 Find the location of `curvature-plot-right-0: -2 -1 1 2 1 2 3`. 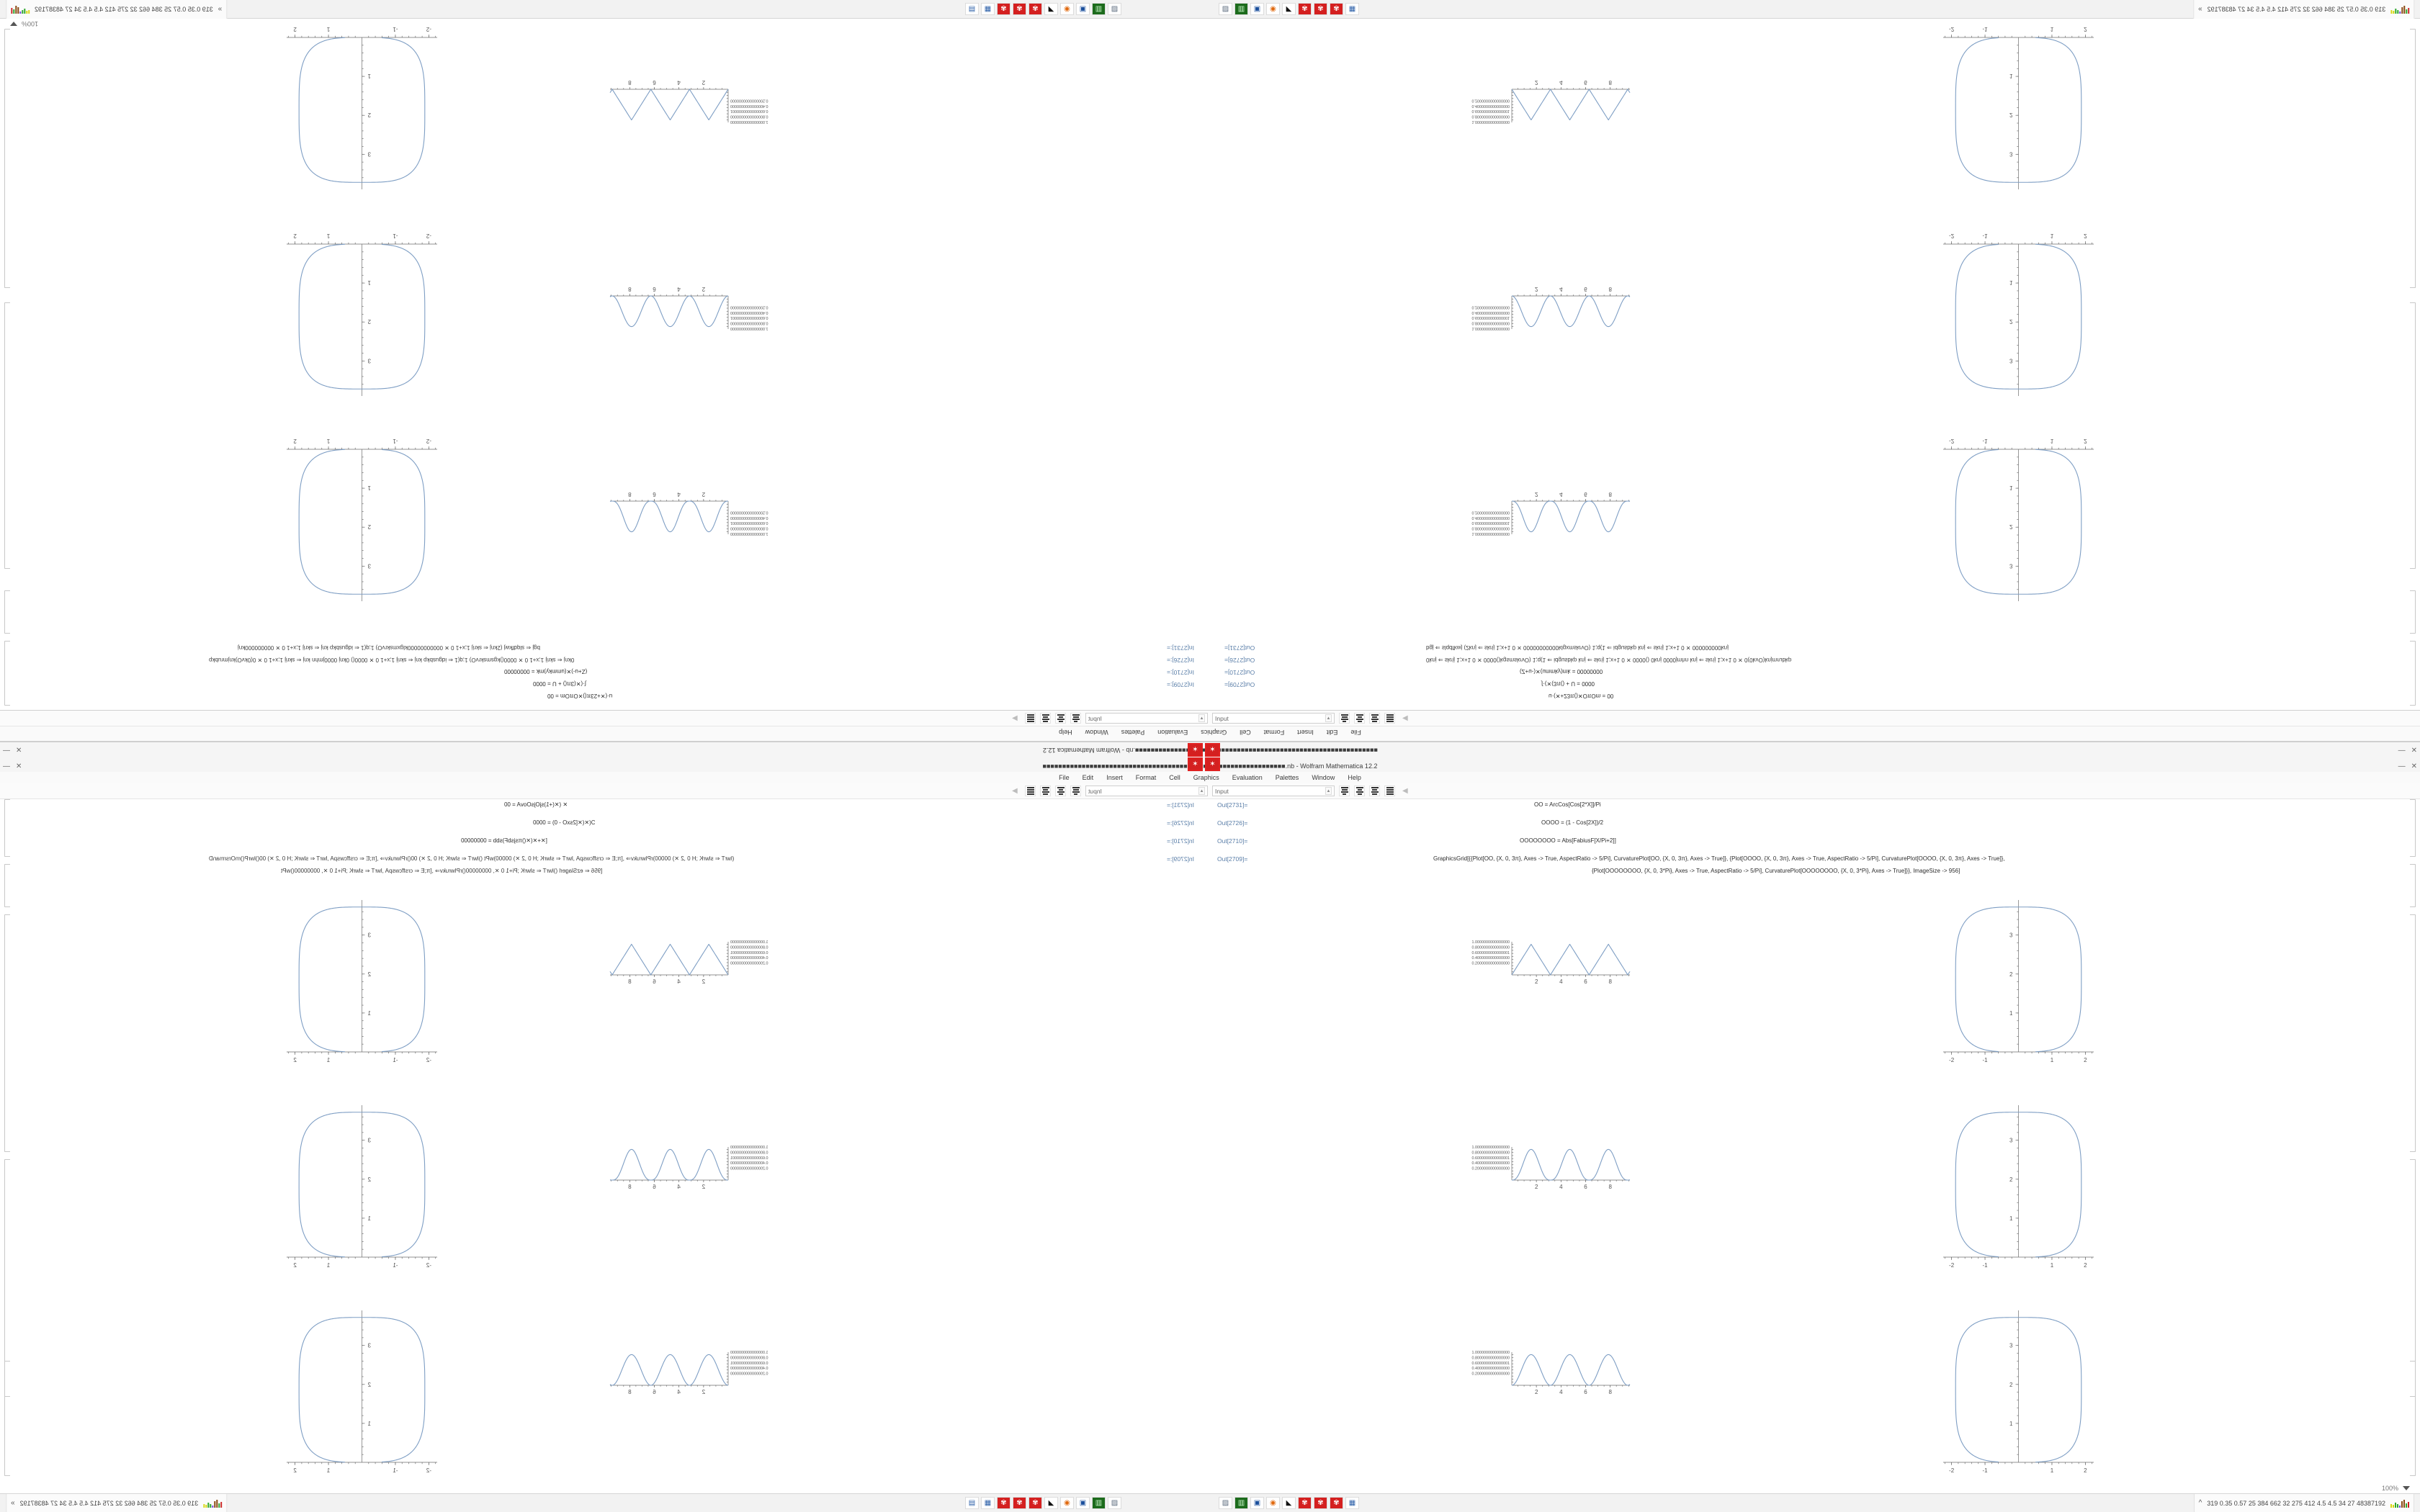

curvature-plot-right-0: -2 -1 1 2 1 2 3 is located at coordinates (2015, 108).